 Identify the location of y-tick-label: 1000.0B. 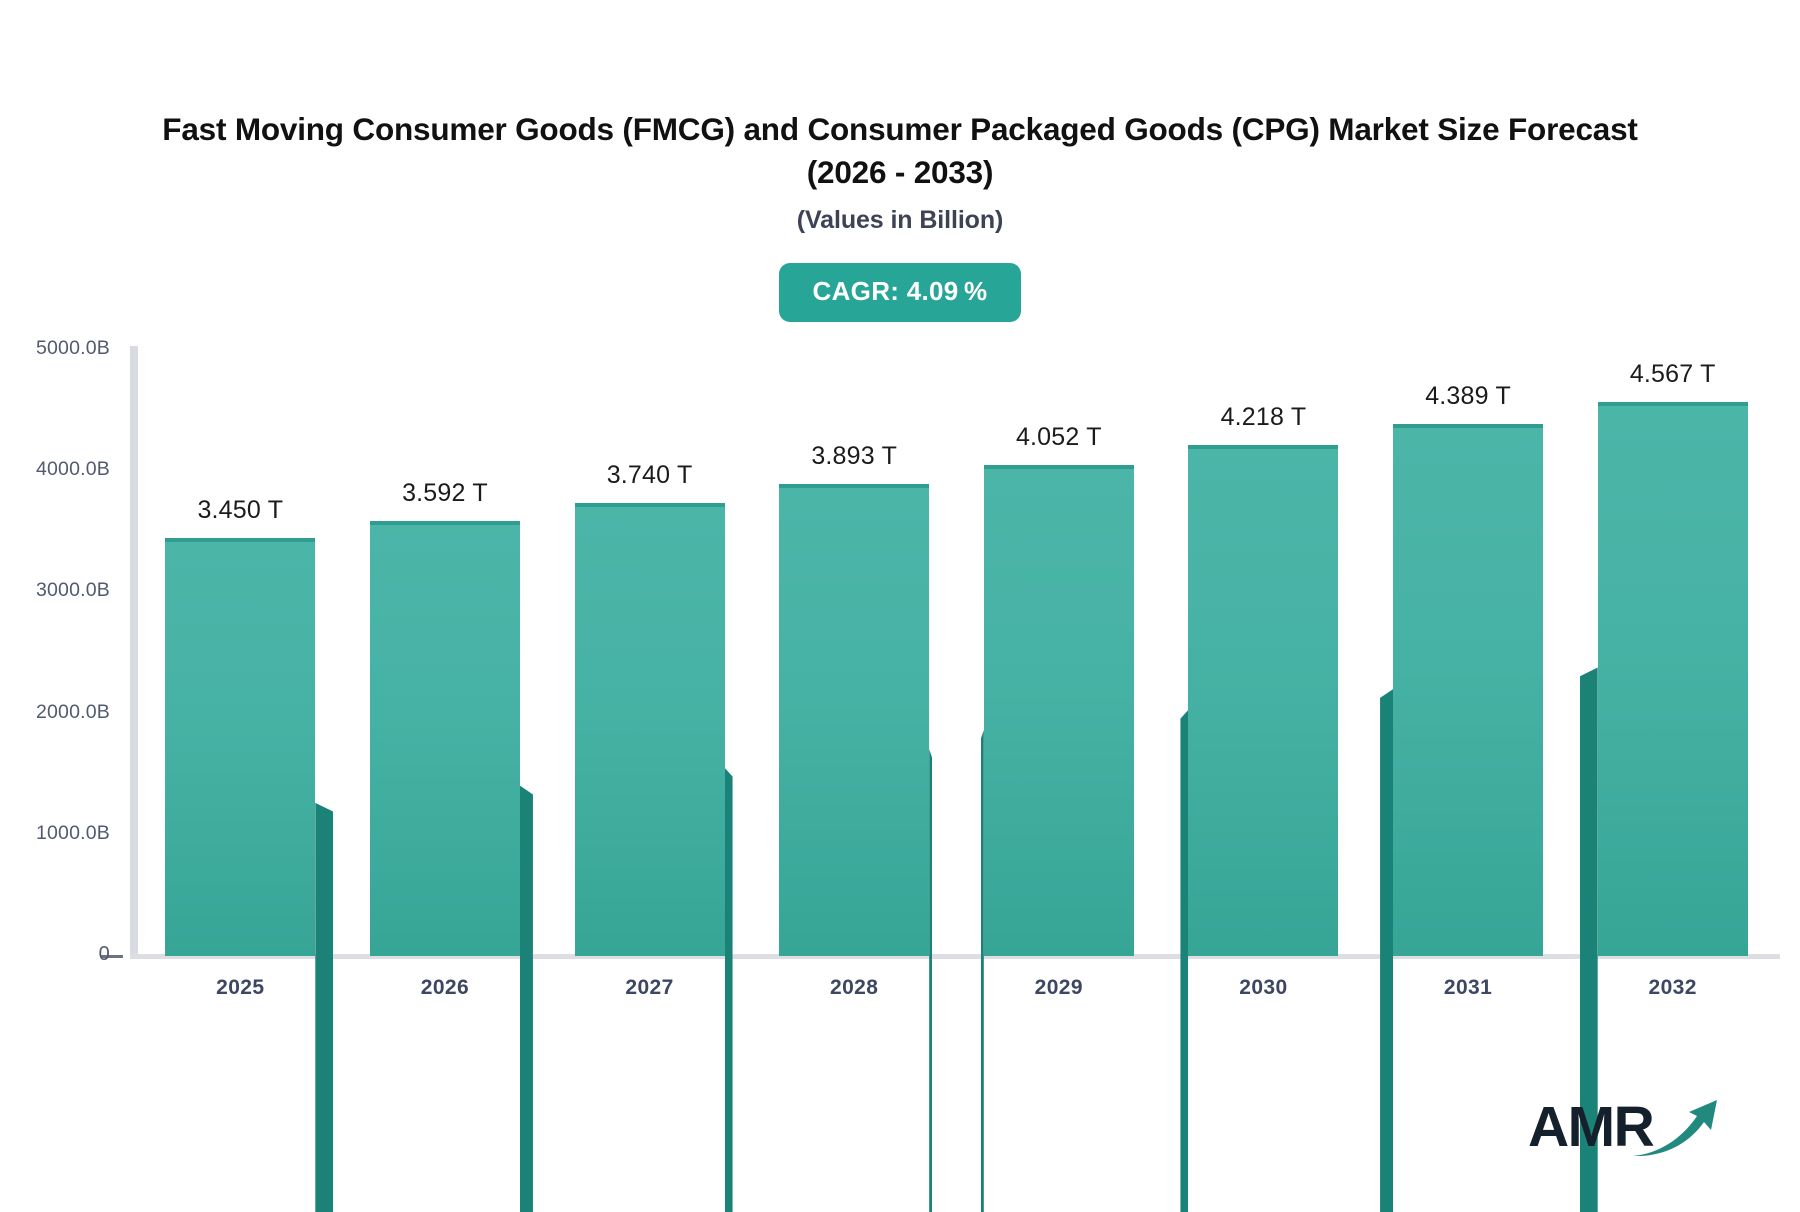
(72, 832).